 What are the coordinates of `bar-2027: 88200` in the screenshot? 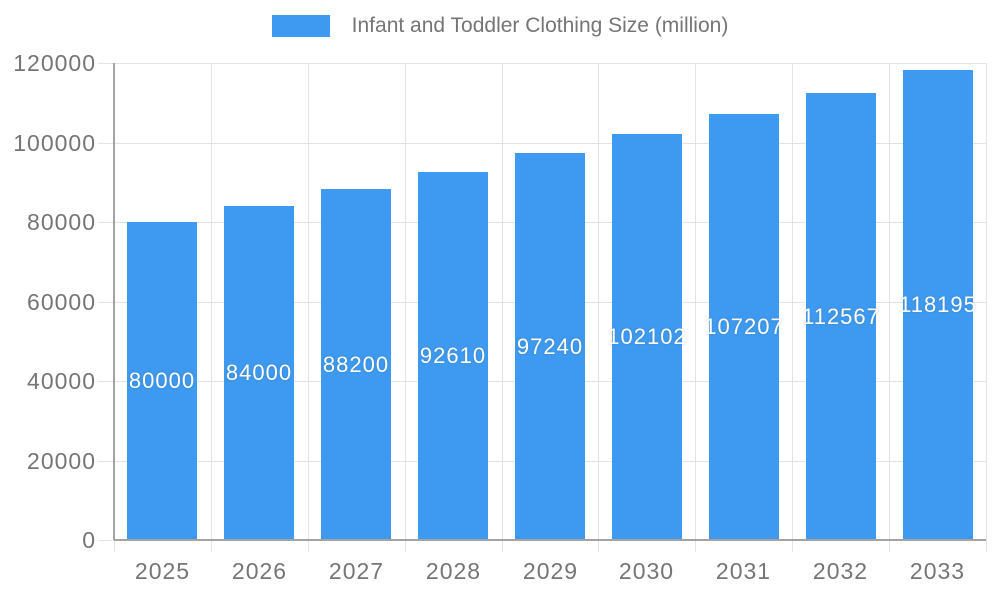 It's located at (356, 364).